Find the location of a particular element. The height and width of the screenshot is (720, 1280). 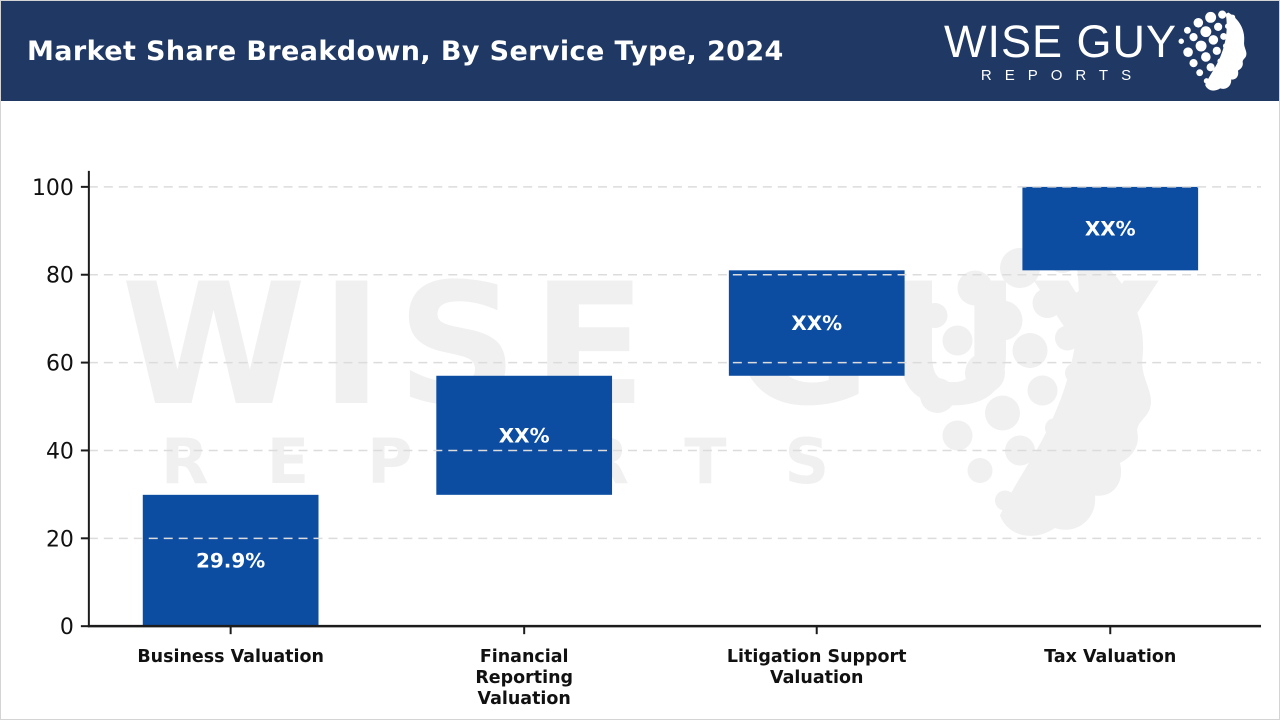

x-category-label: Litigation Support Valuation is located at coordinates (817, 667).